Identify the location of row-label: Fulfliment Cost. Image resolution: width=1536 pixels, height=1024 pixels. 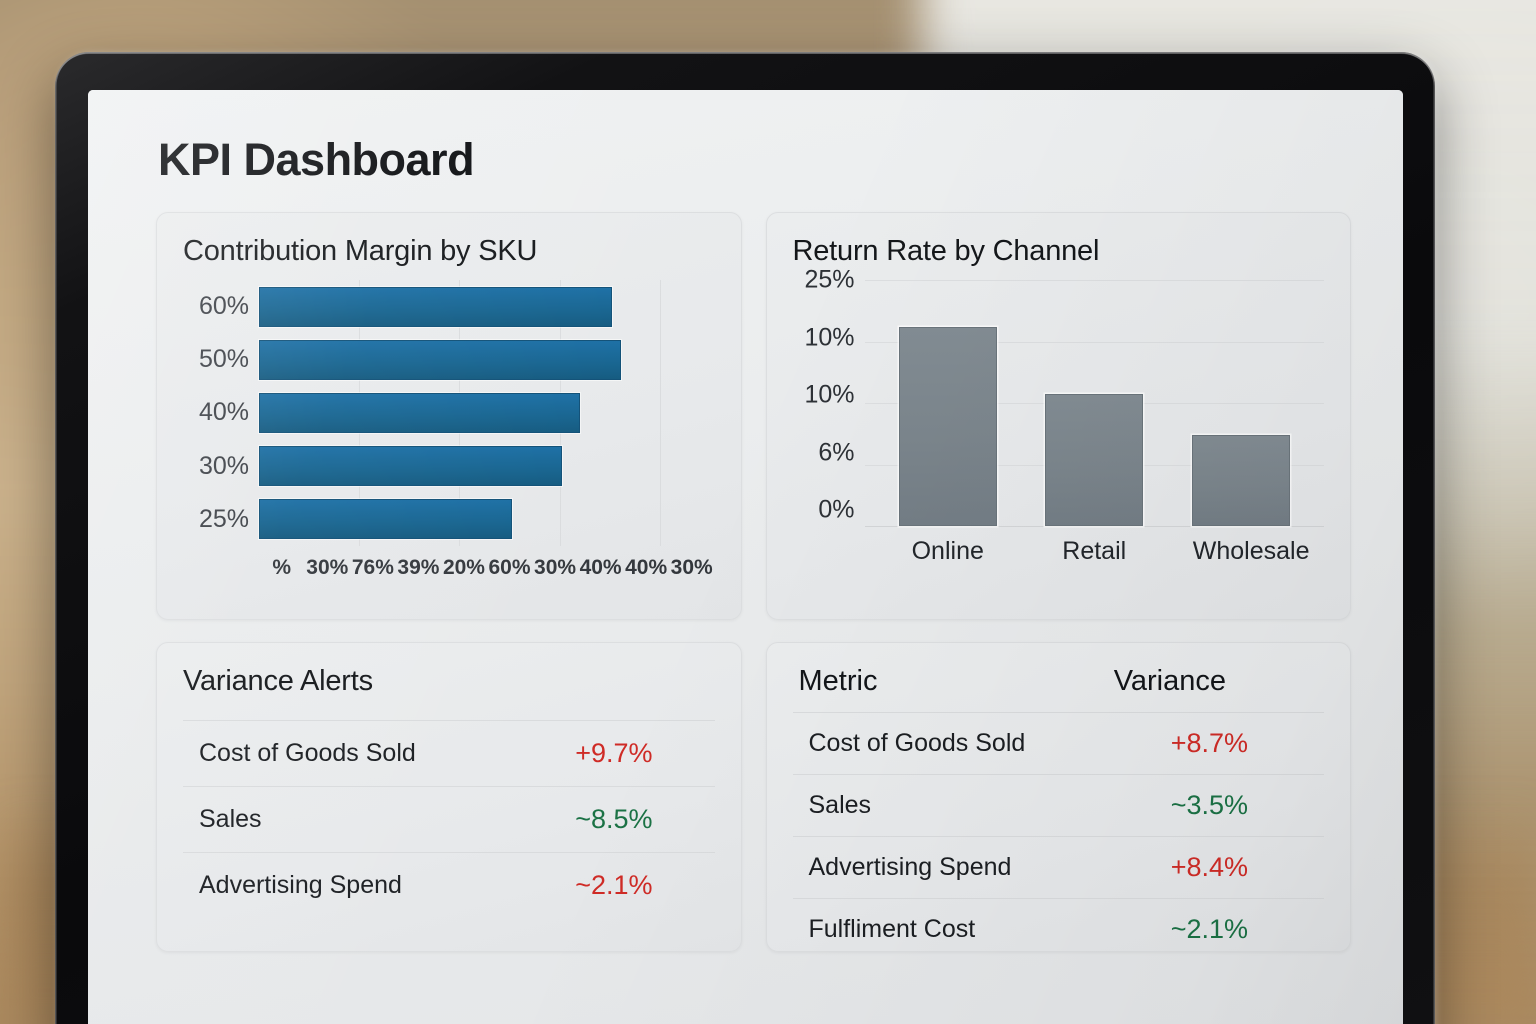
(892, 929).